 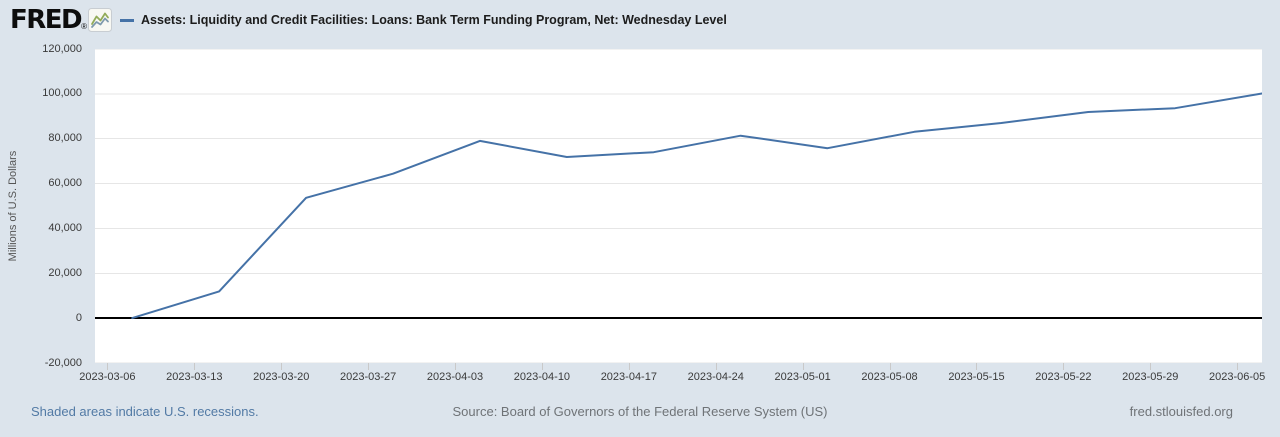 I want to click on legend-line-swatch, so click(x=127, y=20).